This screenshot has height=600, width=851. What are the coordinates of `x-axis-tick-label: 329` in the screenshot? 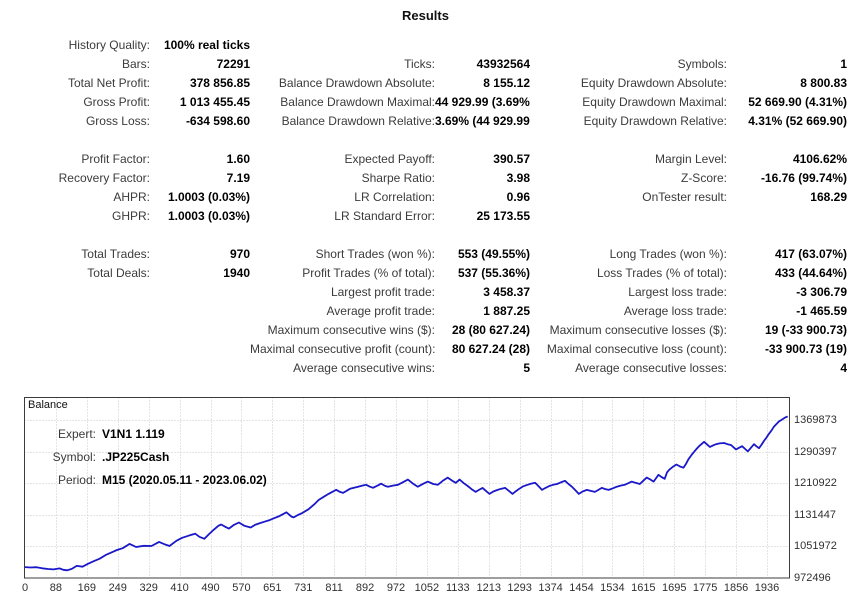 It's located at (148, 588).